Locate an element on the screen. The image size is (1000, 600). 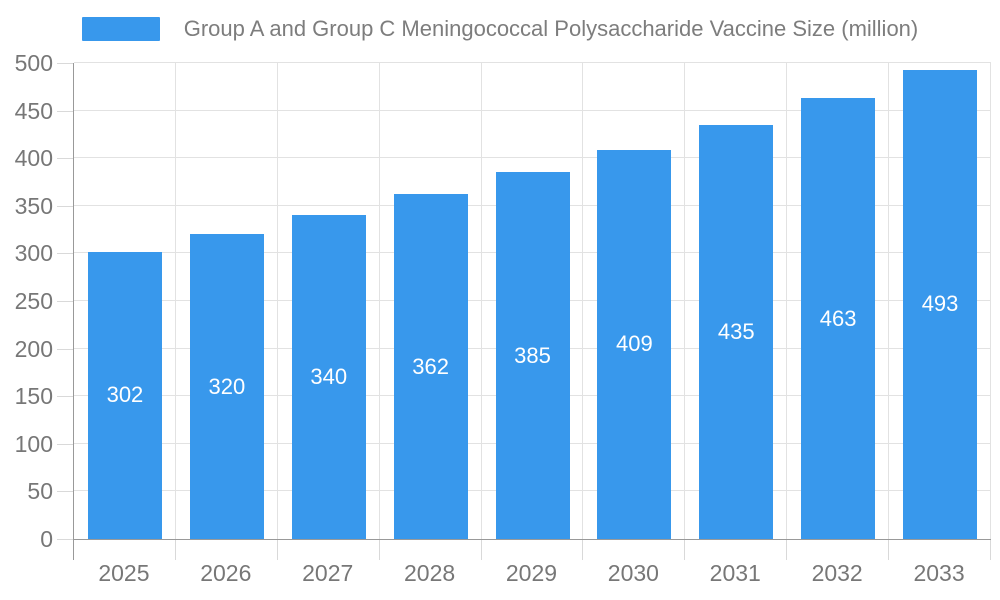
y-axis-label: 0 is located at coordinates (46, 539).